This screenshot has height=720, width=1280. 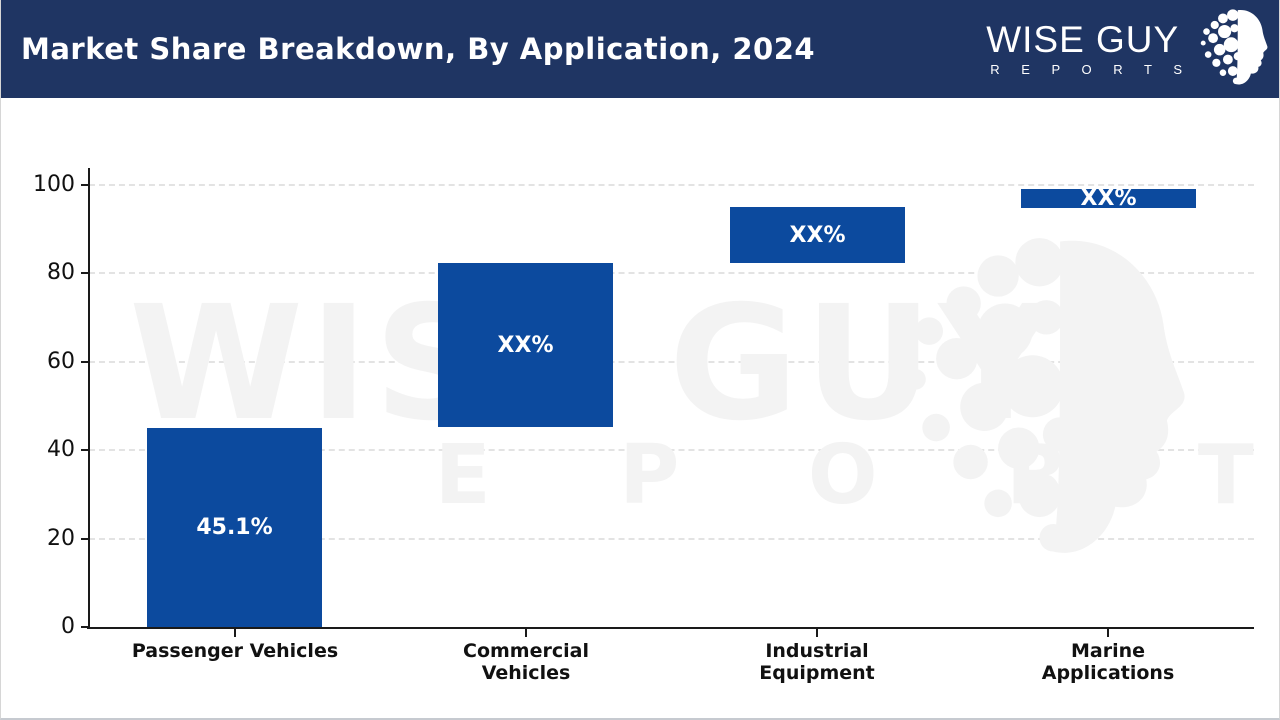 I want to click on category-label: Marine Applications, so click(x=1108, y=662).